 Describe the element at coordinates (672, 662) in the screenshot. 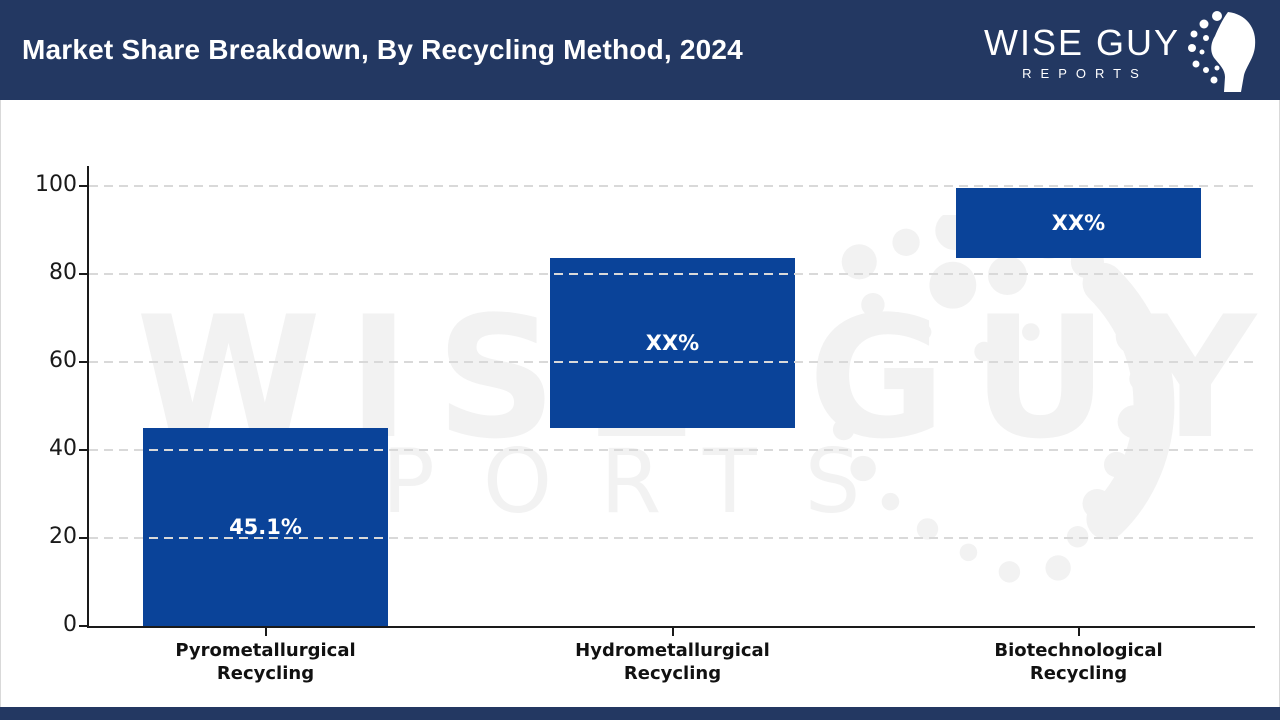

I see `x-category-label: Hydrometallurgical Recycling` at that location.